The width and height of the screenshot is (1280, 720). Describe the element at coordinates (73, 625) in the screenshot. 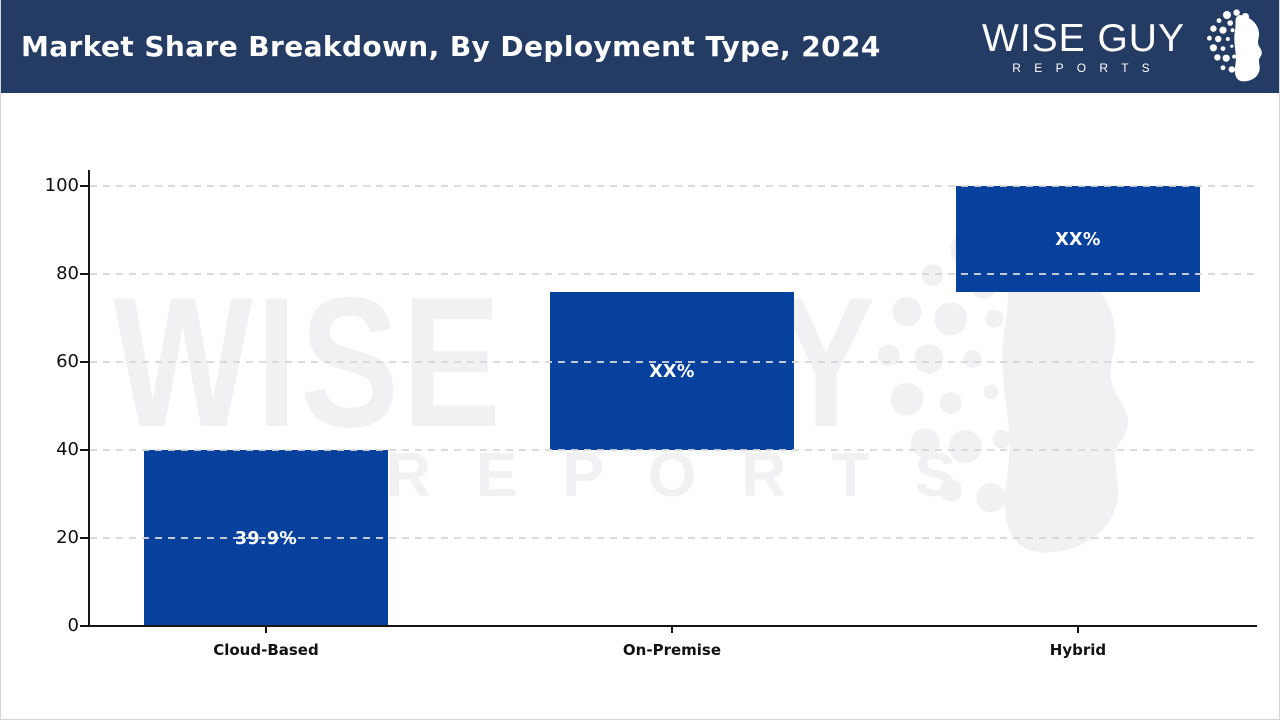

I see `y-tick-label: 0` at that location.